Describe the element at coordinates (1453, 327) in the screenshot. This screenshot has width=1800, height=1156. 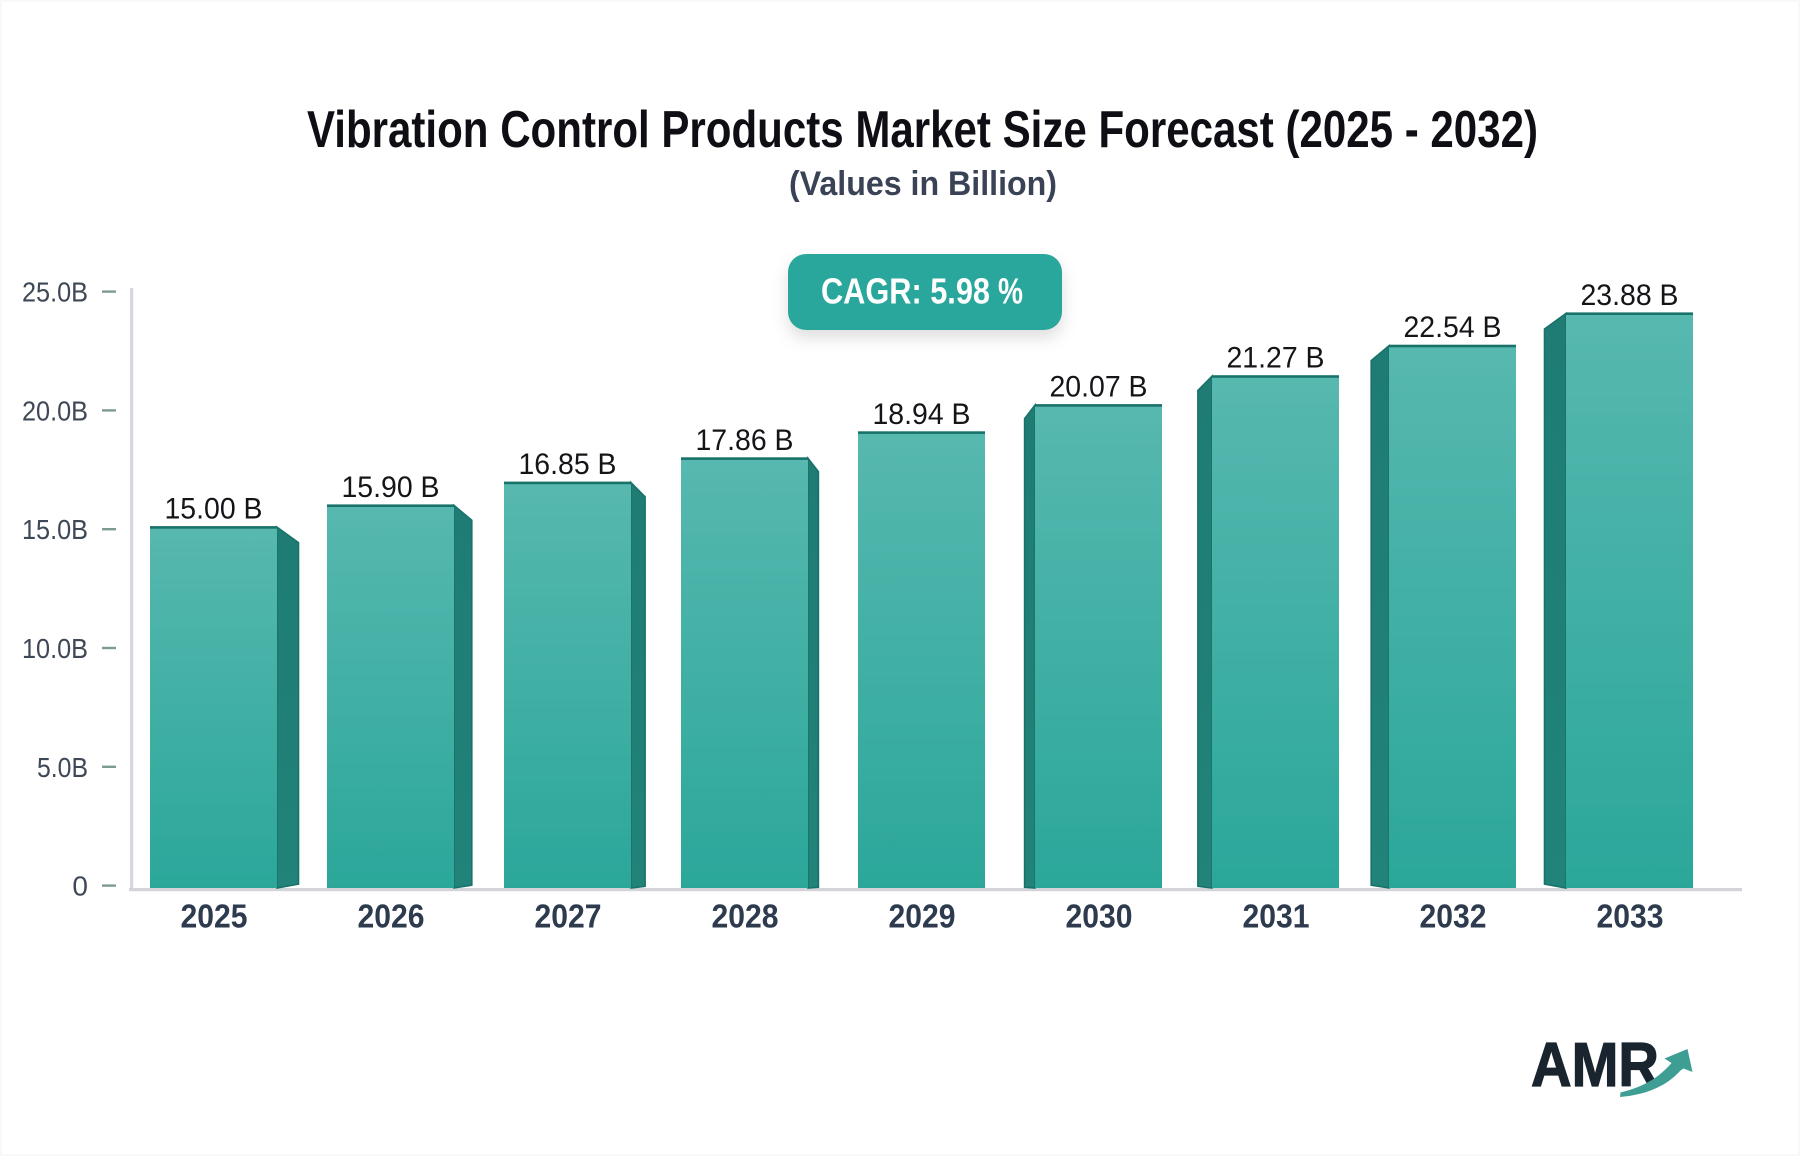
I see `svg-text: 22.54 B` at that location.